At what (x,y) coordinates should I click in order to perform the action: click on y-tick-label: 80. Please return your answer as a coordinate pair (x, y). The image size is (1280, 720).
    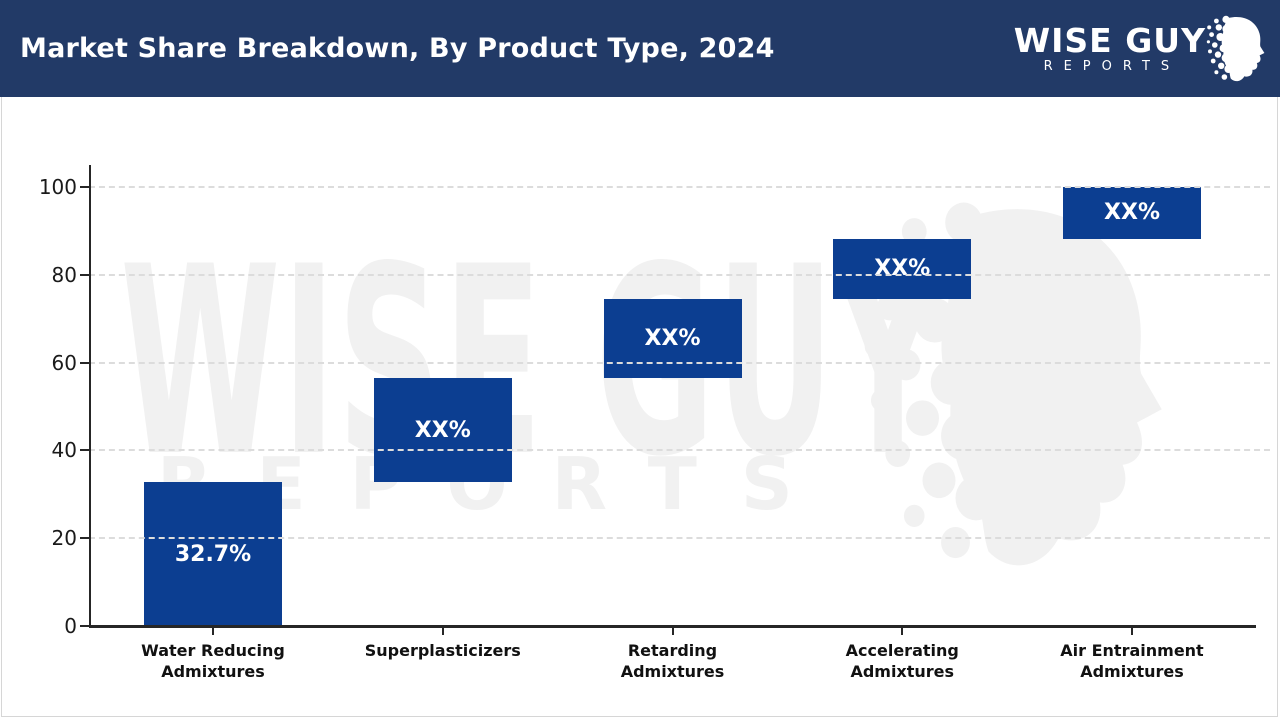
    Looking at the image, I should click on (64, 274).